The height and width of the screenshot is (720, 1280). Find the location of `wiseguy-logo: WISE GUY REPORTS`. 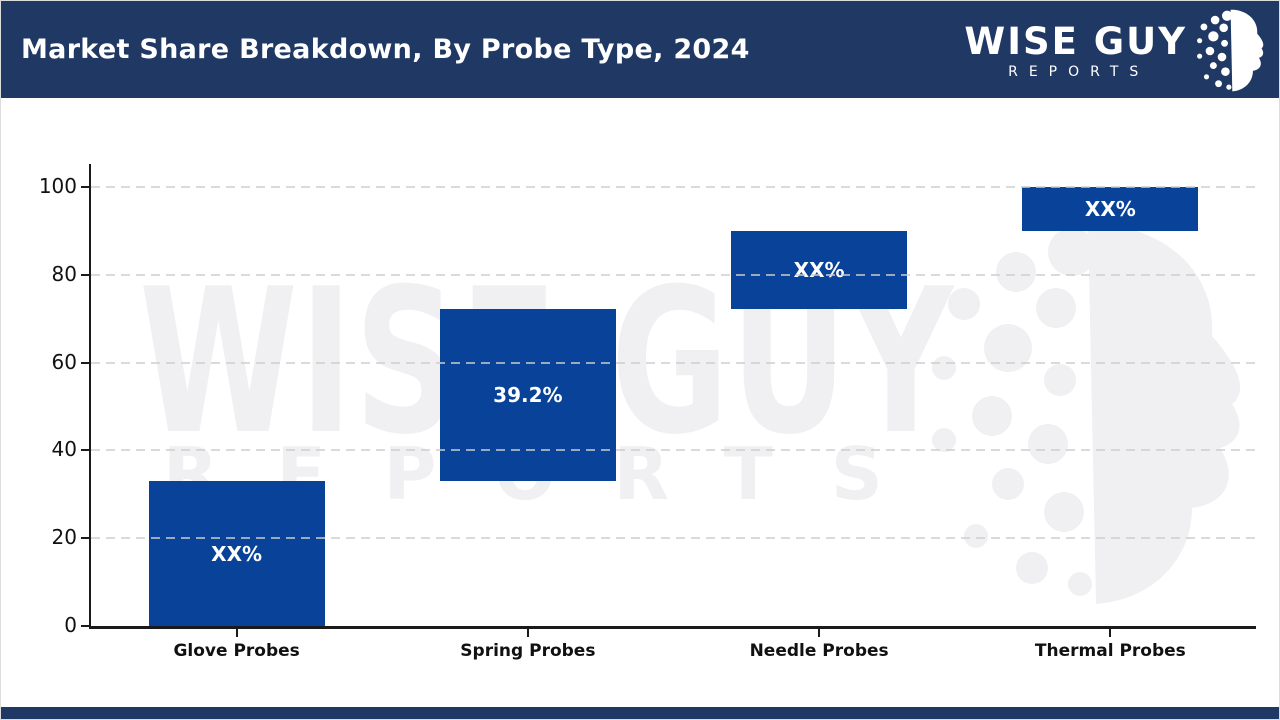

wiseguy-logo: WISE GUY REPORTS is located at coordinates (1115, 51).